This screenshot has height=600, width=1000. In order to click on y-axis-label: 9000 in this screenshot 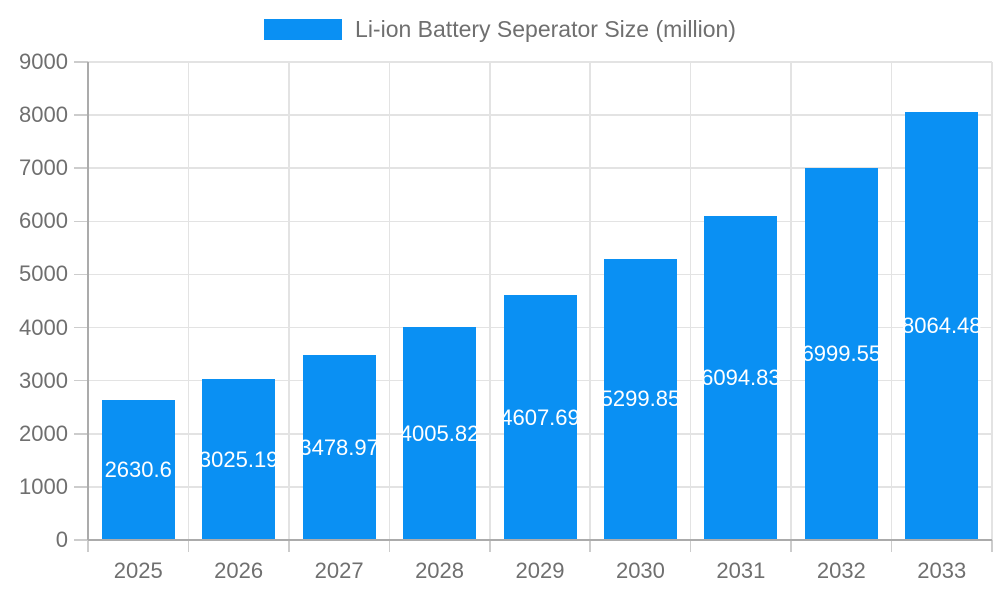, I will do `click(43, 61)`.